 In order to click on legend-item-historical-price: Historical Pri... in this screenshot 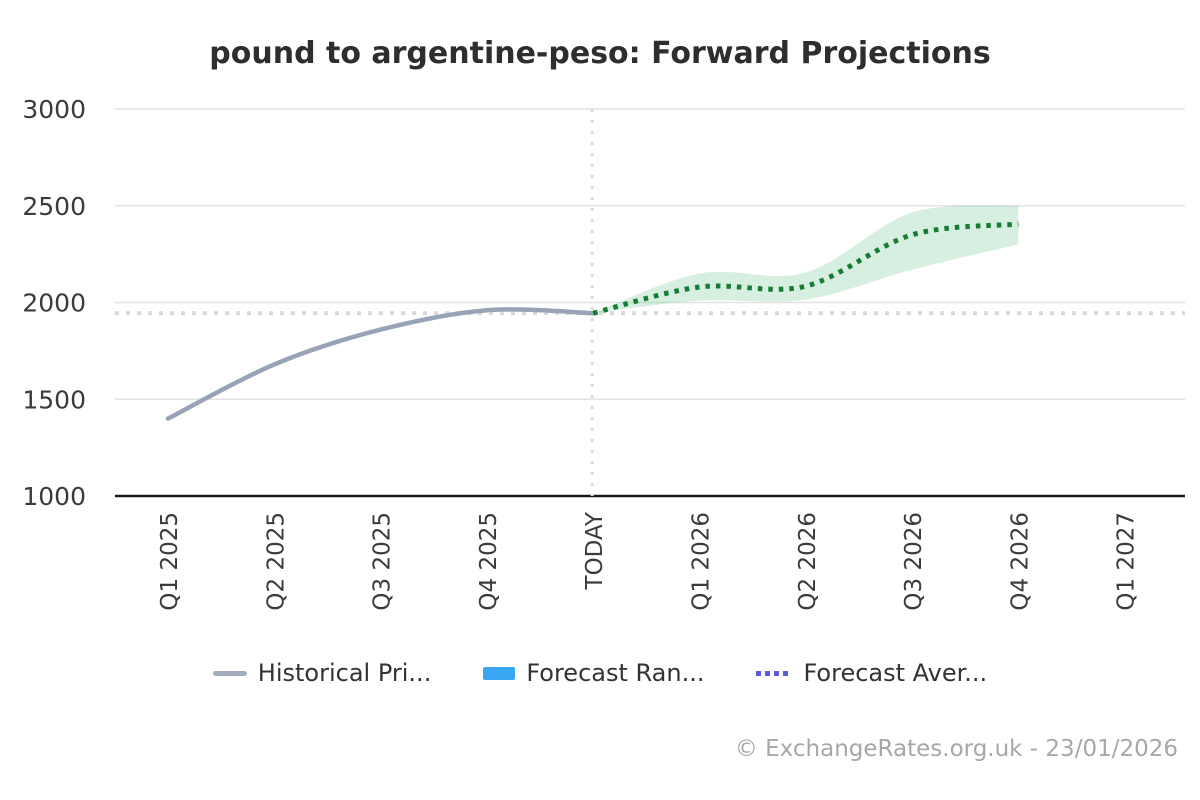, I will do `click(322, 673)`.